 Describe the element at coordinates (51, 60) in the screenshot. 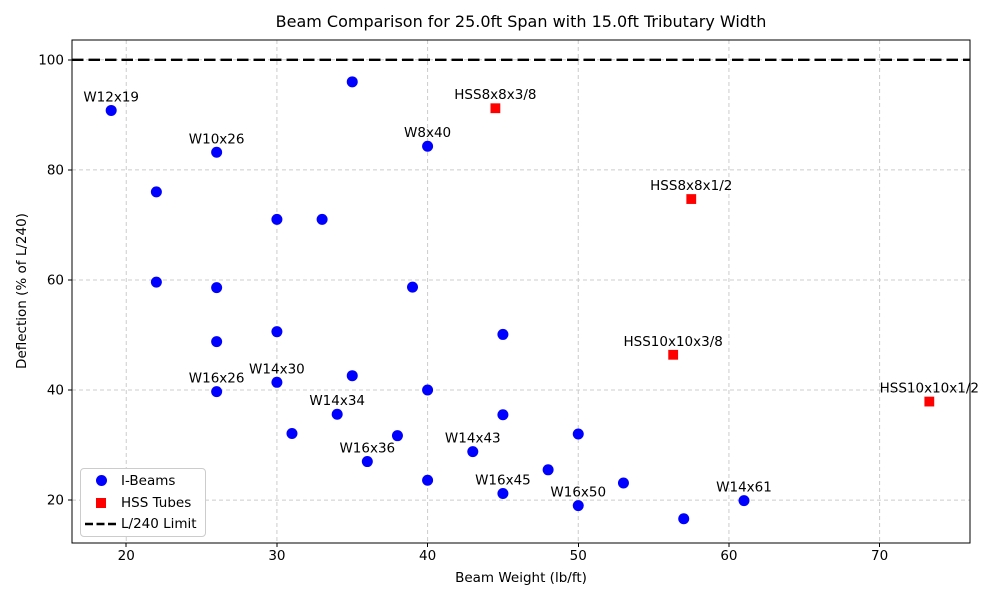

I see `y-tick-label: 100` at that location.